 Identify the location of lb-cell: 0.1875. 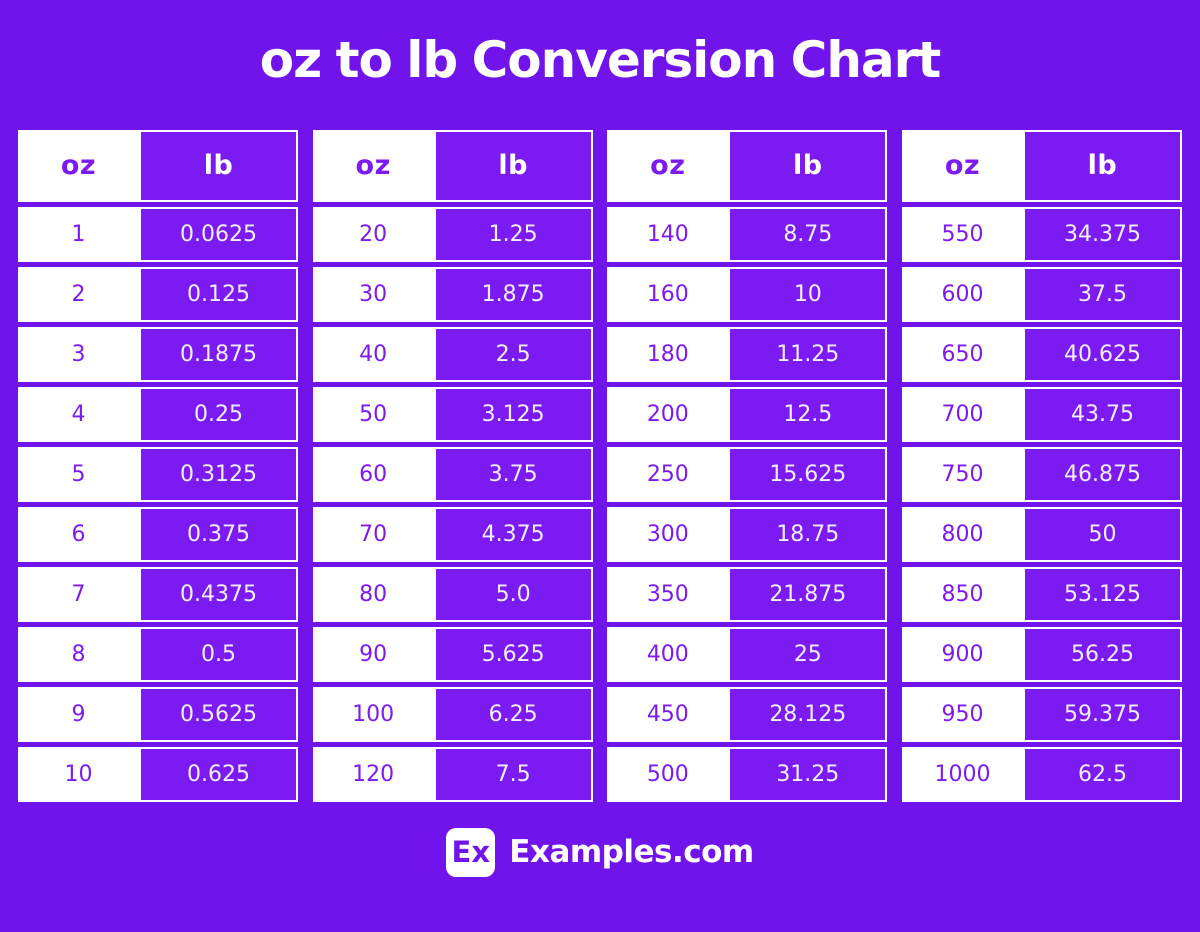
(218, 354).